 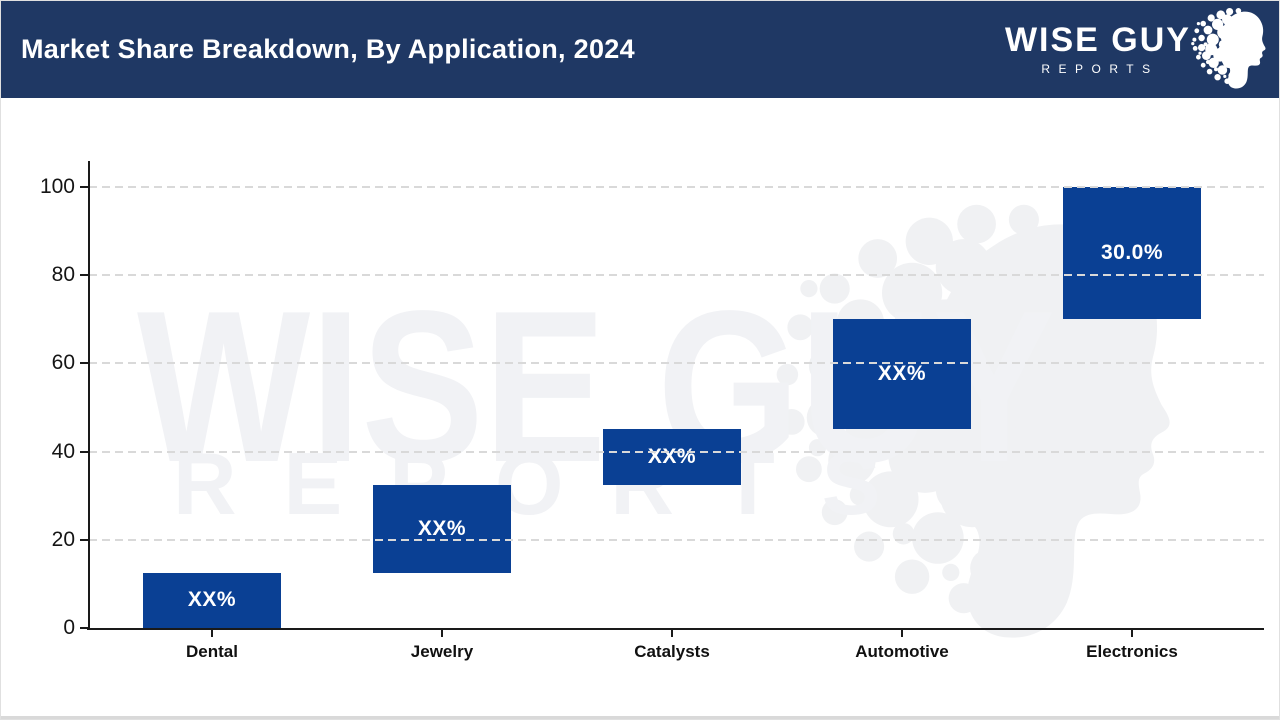 I want to click on logo: WISE GUY REPORTS, so click(x=1138, y=50).